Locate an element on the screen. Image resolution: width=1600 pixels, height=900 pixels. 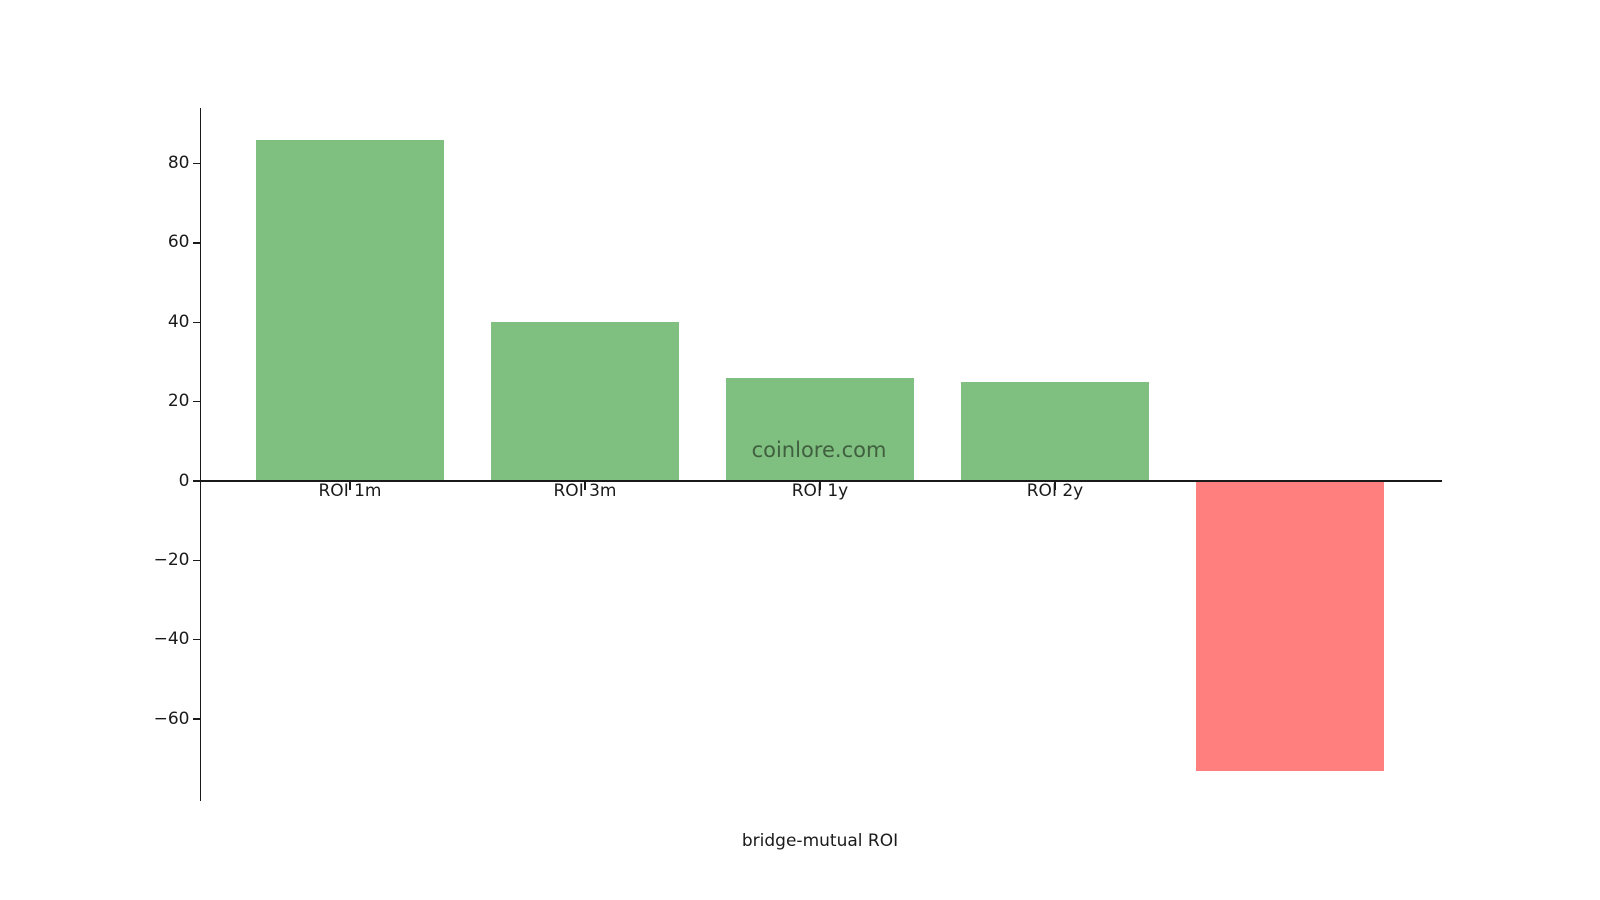
x-tick-label: ROI 2y is located at coordinates (1055, 491).